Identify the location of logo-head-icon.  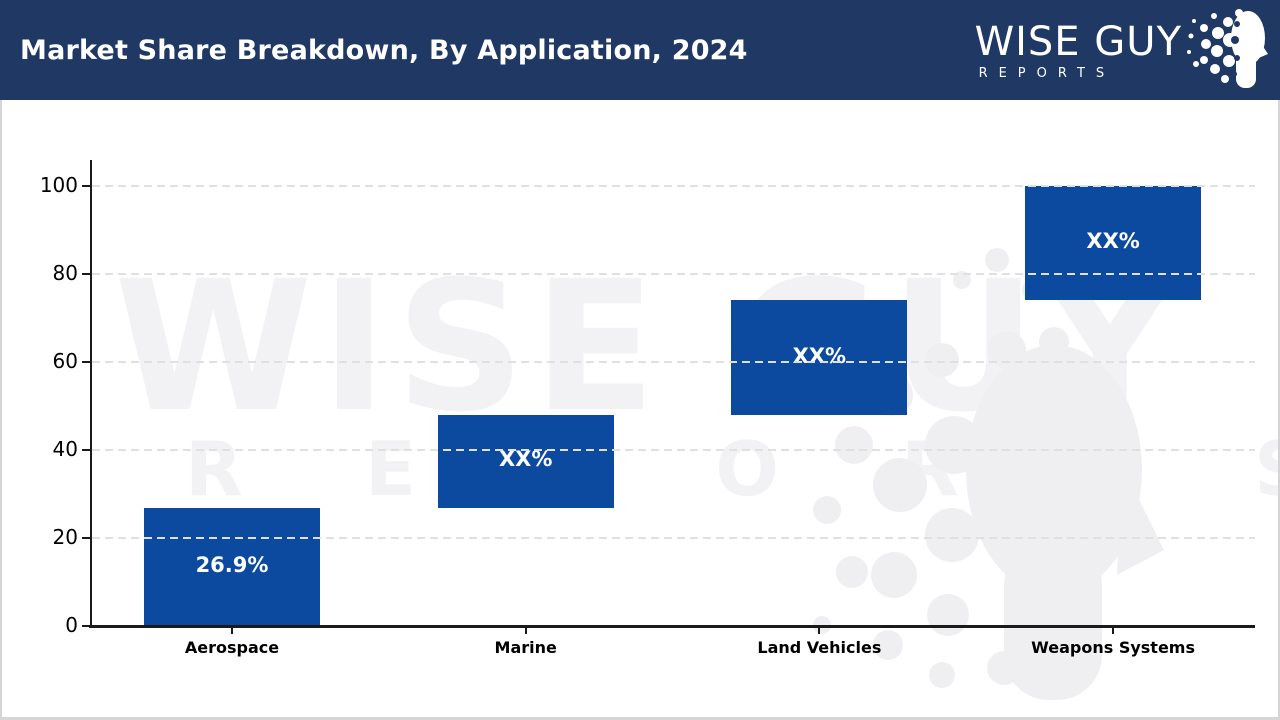
(1227, 48).